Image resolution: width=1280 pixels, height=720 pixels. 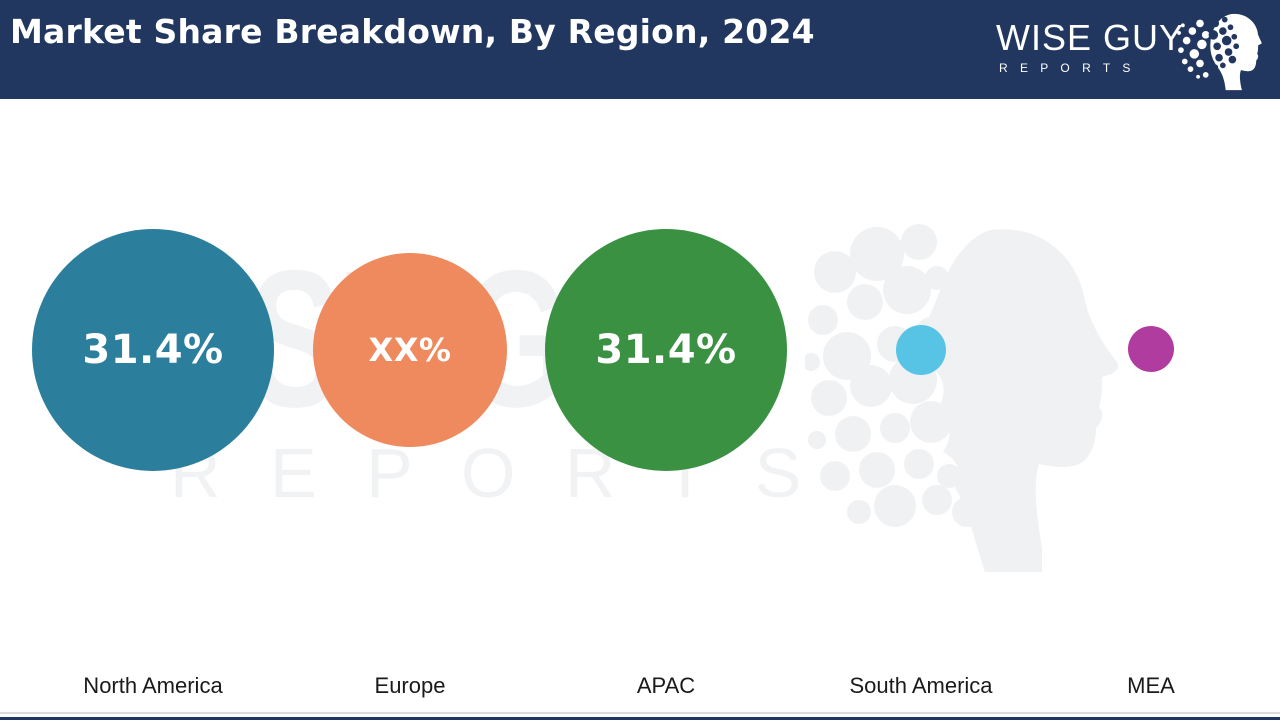 I want to click on category-label-north-america: North America, so click(x=153, y=685).